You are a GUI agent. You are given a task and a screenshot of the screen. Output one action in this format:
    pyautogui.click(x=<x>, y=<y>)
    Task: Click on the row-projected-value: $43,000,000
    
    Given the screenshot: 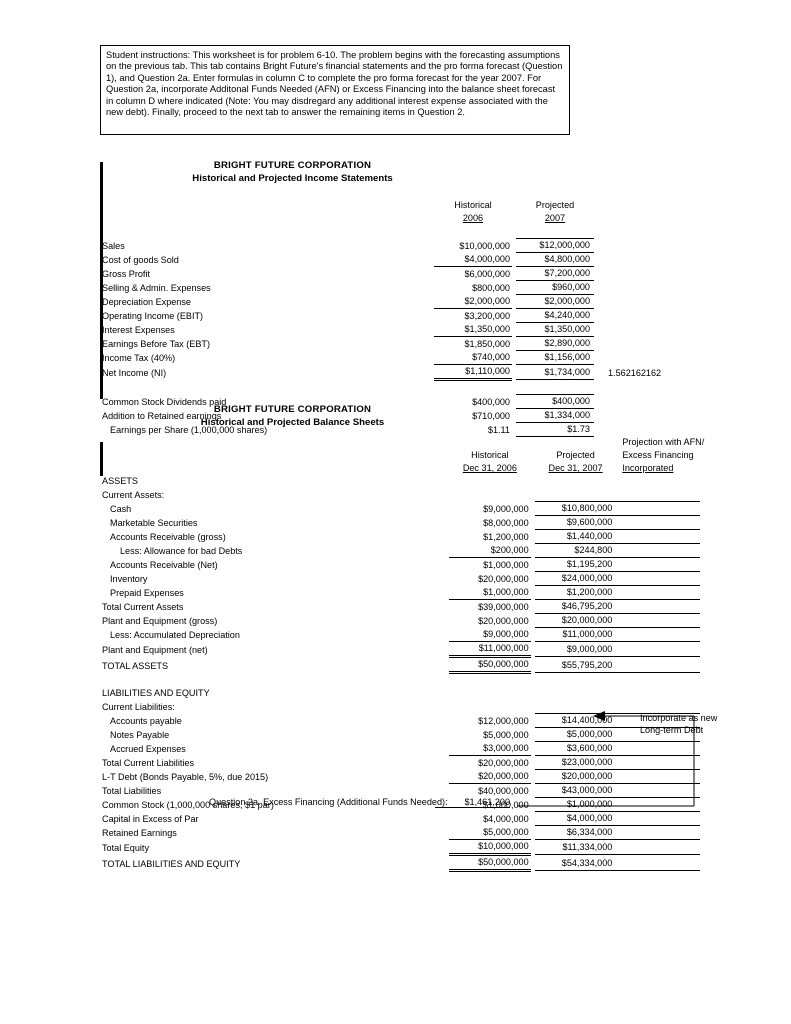 What is the action you would take?
    pyautogui.click(x=575, y=790)
    